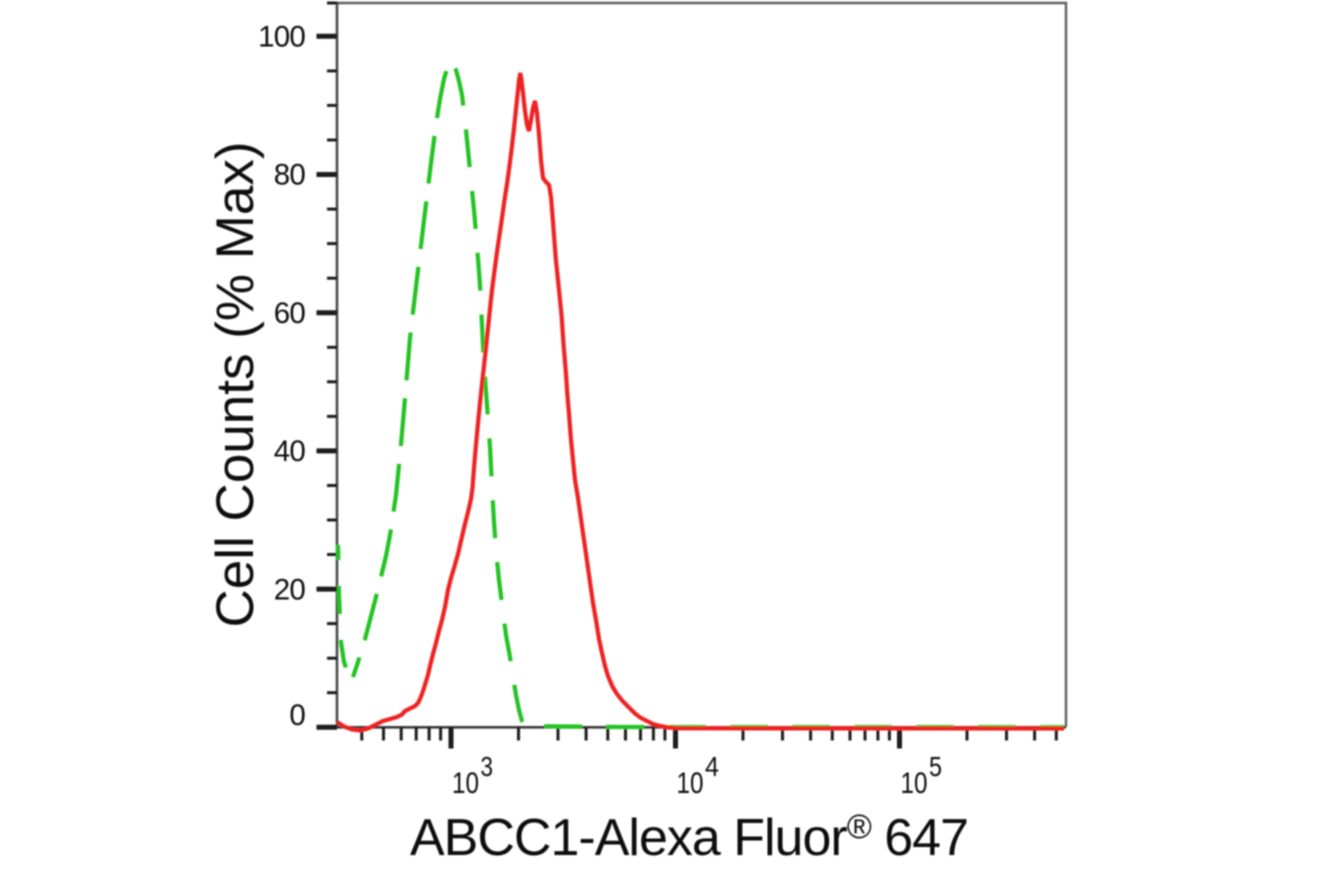 This screenshot has height=869, width=1340. I want to click on svg-text: 60, so click(290, 313).